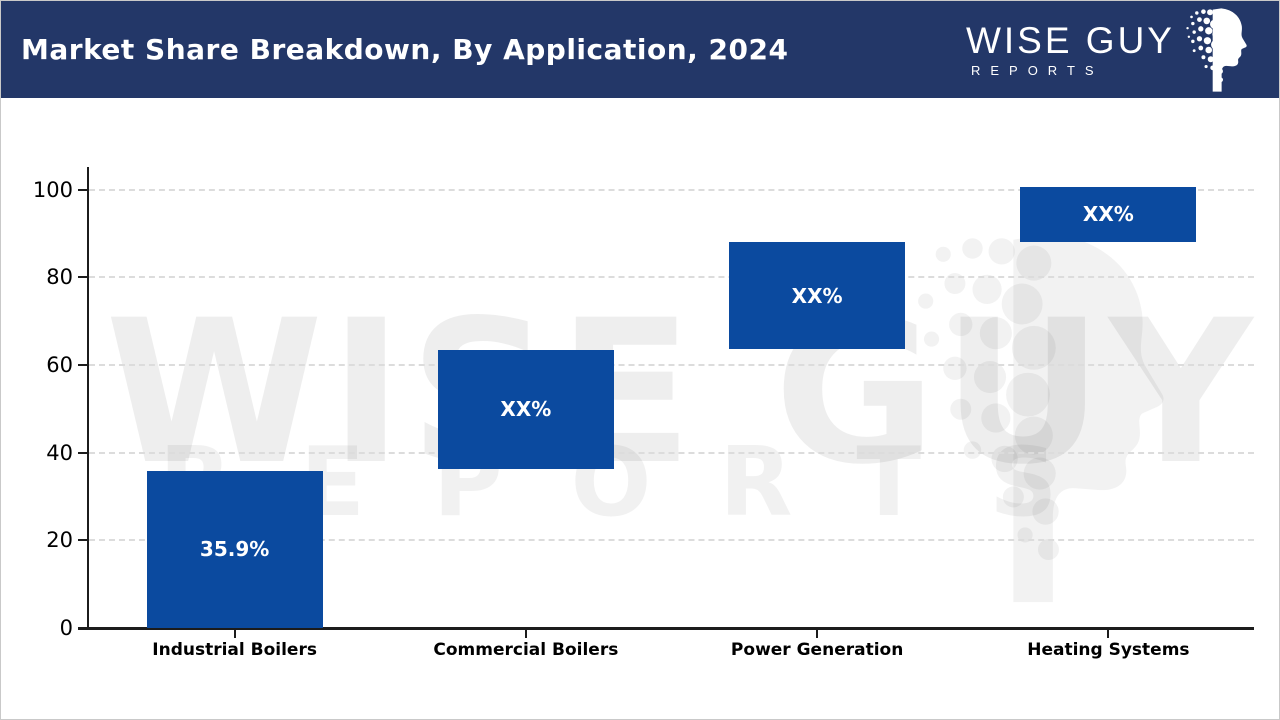 The width and height of the screenshot is (1280, 720). I want to click on logo-text: WISE GUY REPORTS, so click(1070, 48).